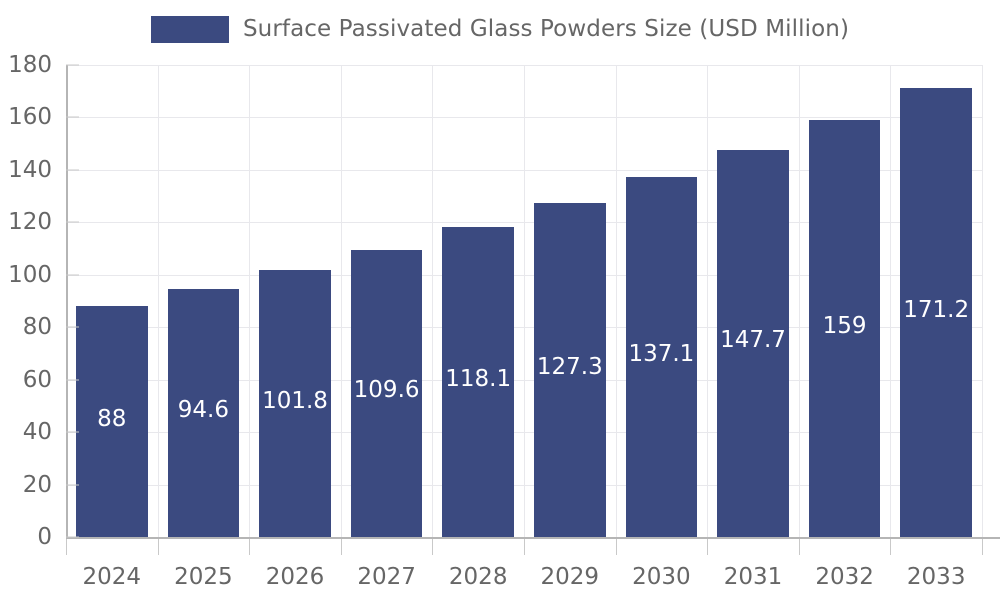 This screenshot has width=1000, height=600. What do you see at coordinates (37, 484) in the screenshot?
I see `y-axis-tick-label: 20` at bounding box center [37, 484].